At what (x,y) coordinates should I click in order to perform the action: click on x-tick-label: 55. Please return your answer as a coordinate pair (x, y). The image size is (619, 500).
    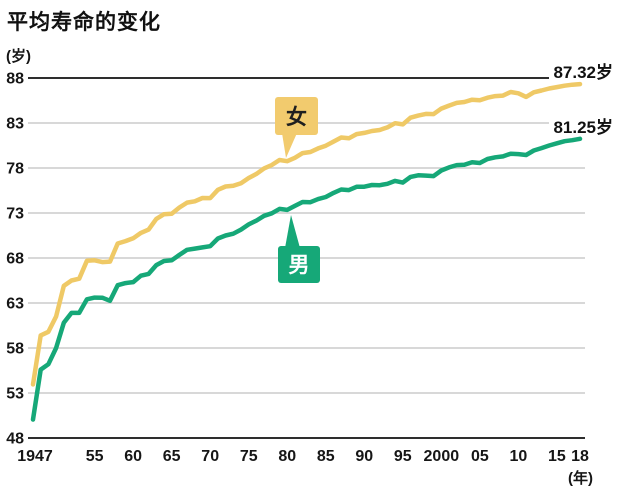
    Looking at the image, I should click on (95, 456).